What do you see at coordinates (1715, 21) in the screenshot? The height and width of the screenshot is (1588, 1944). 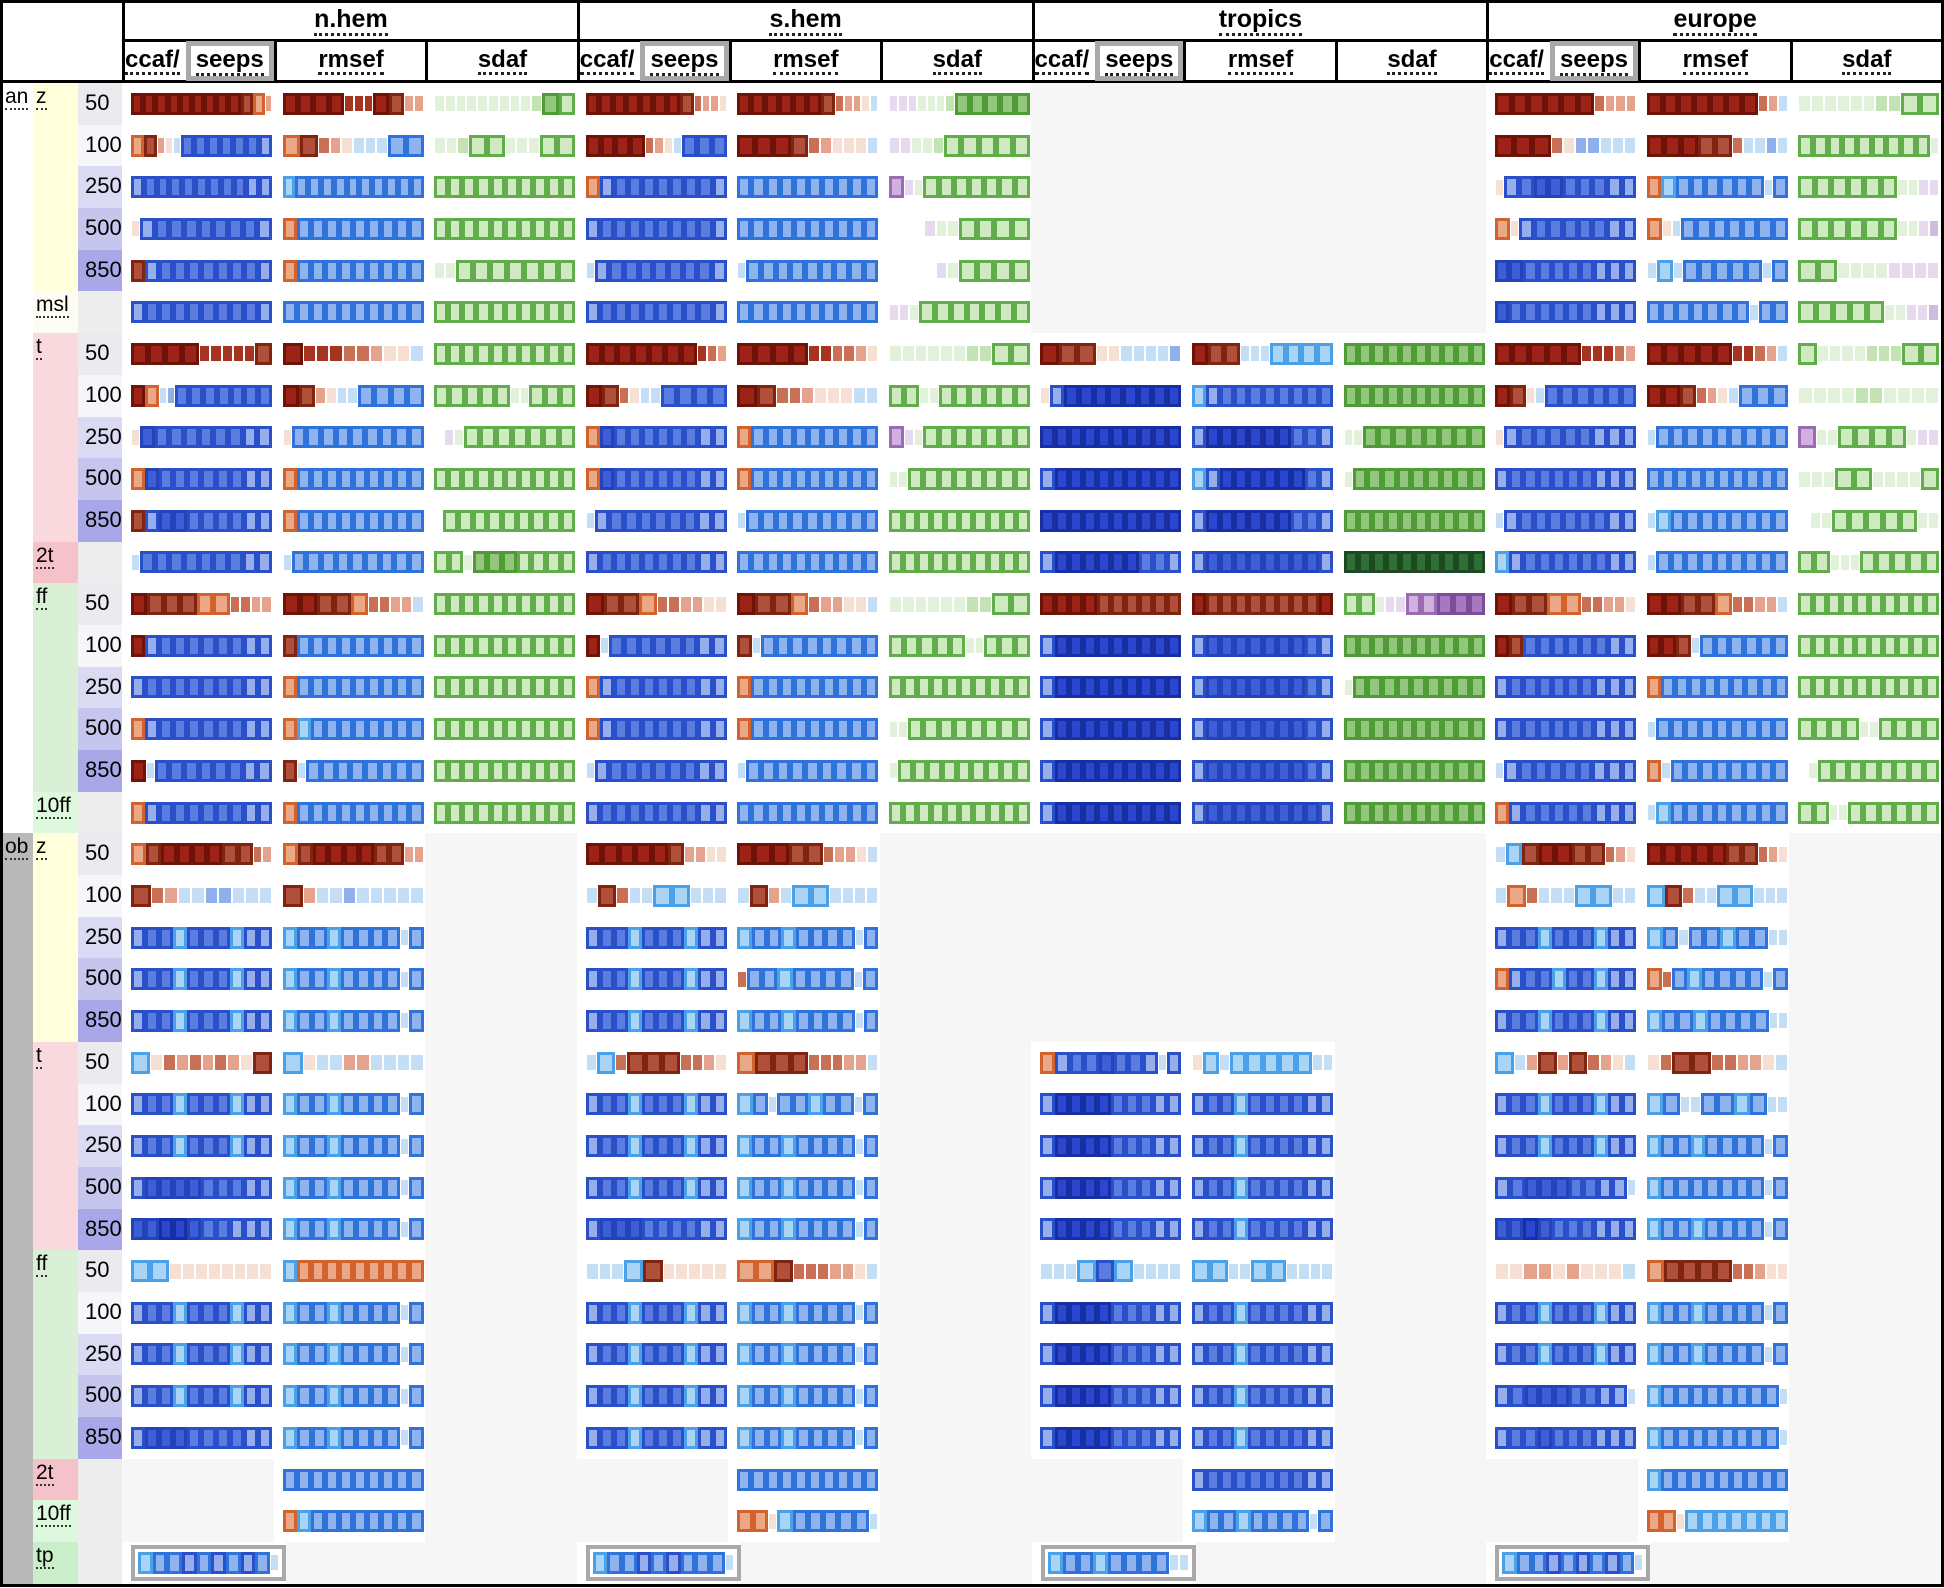 I see `region-header-europe: europe` at bounding box center [1715, 21].